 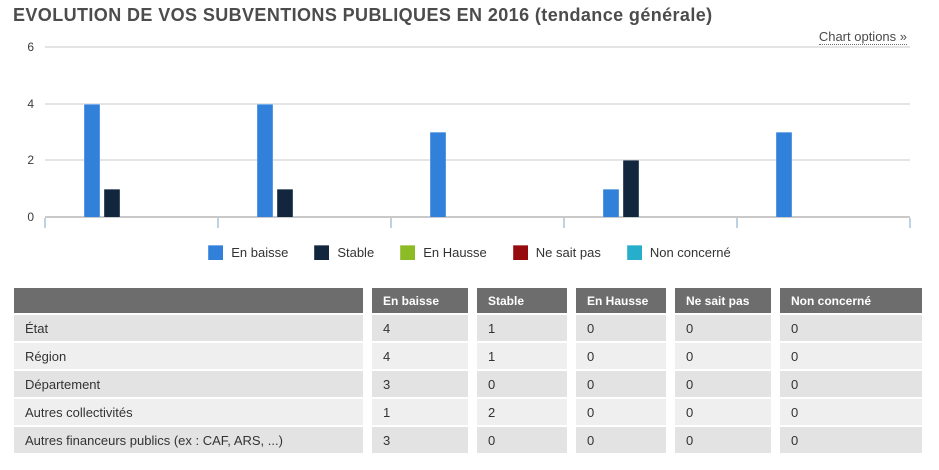 What do you see at coordinates (568, 252) in the screenshot?
I see `legend-label: Ne sait pas` at bounding box center [568, 252].